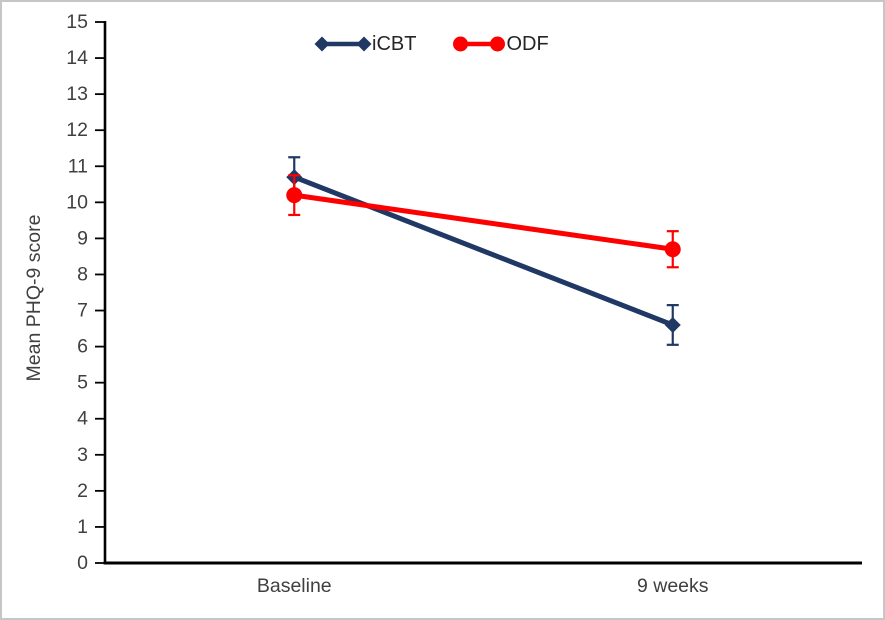  Describe the element at coordinates (77, 22) in the screenshot. I see `y-tick-label: 15` at that location.